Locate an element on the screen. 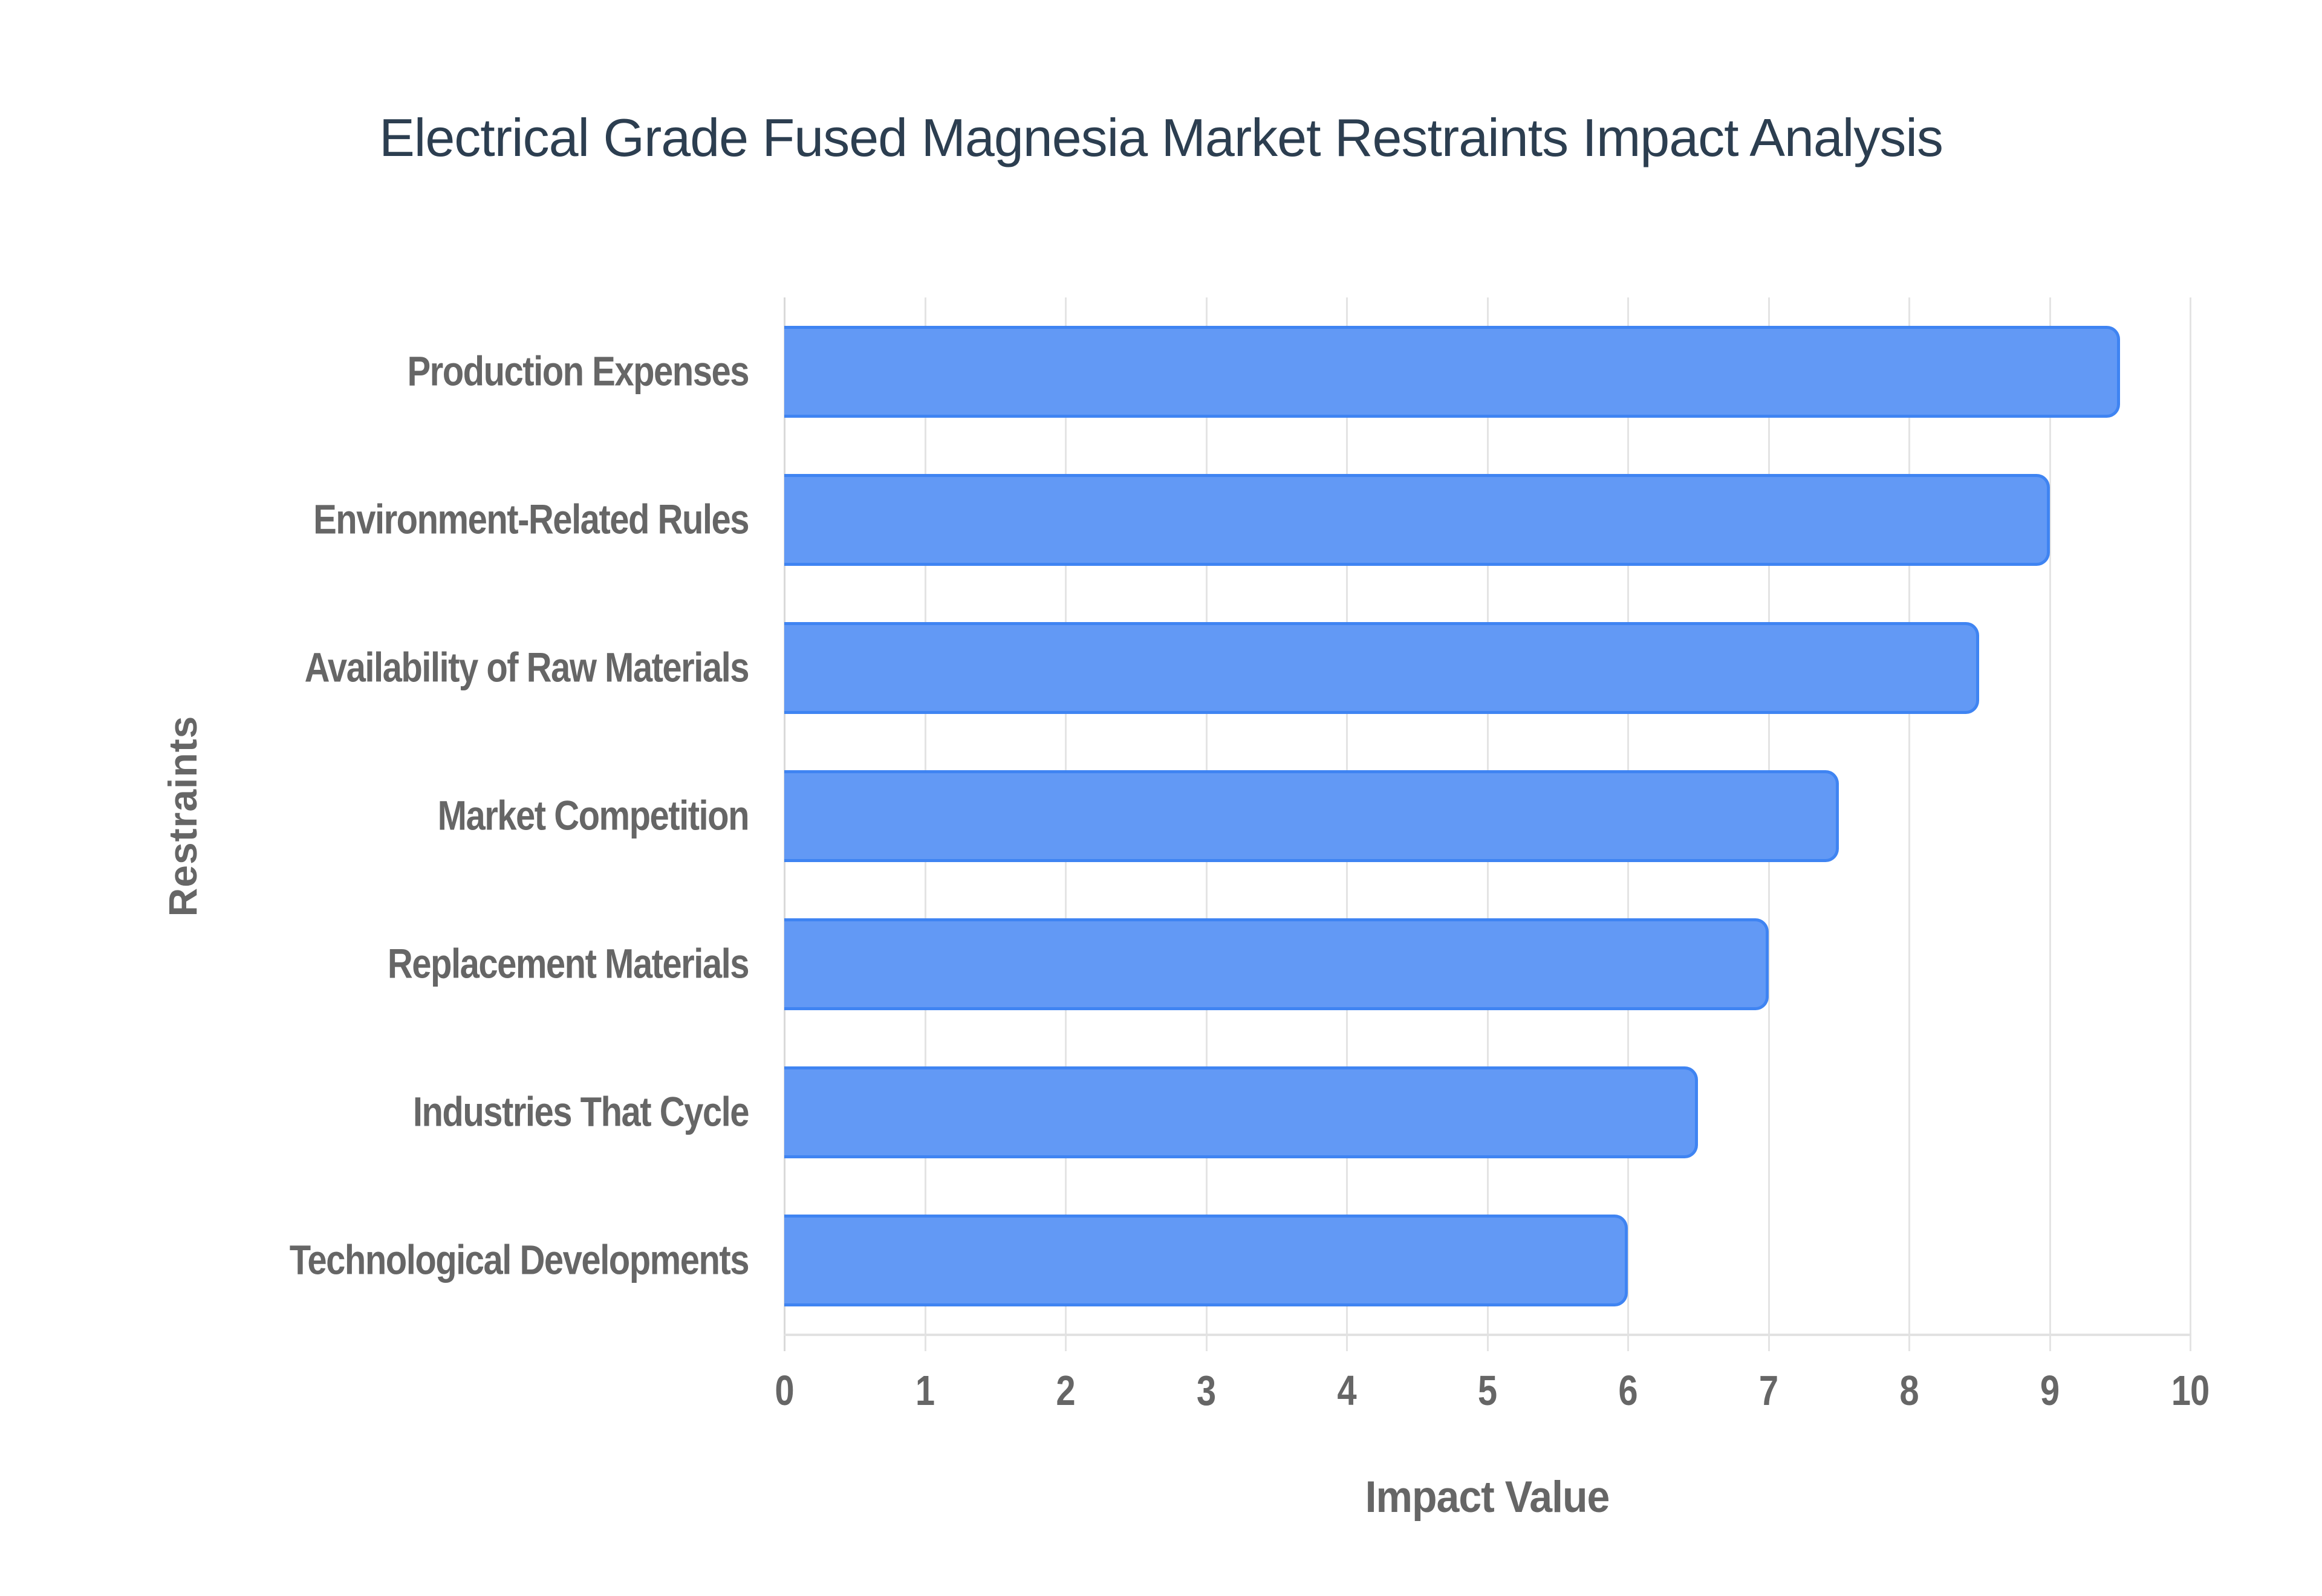 Image resolution: width=2322 pixels, height=1596 pixels. x-tick-label: 1 is located at coordinates (925, 1391).